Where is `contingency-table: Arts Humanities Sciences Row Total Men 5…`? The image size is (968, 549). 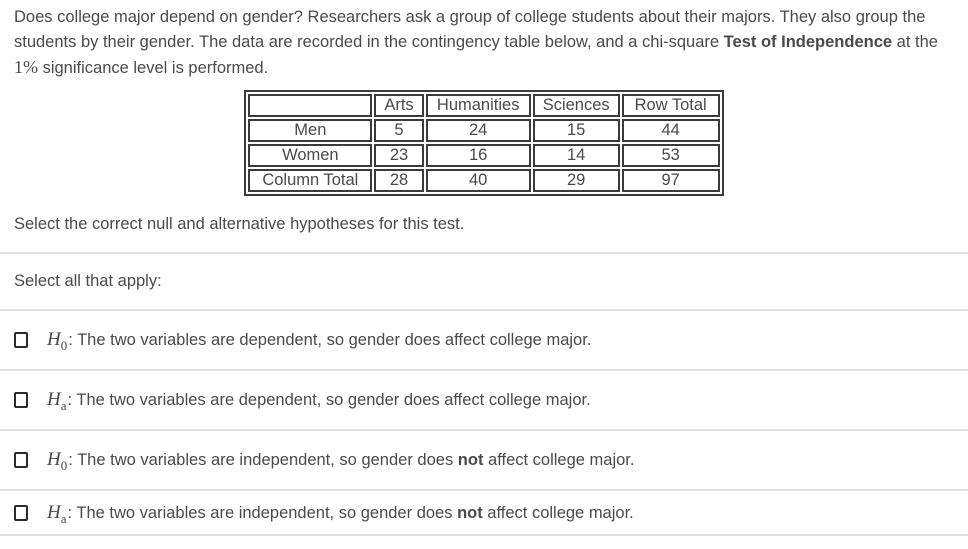
contingency-table: Arts Humanities Sciences Row Total Men 5… is located at coordinates (484, 143).